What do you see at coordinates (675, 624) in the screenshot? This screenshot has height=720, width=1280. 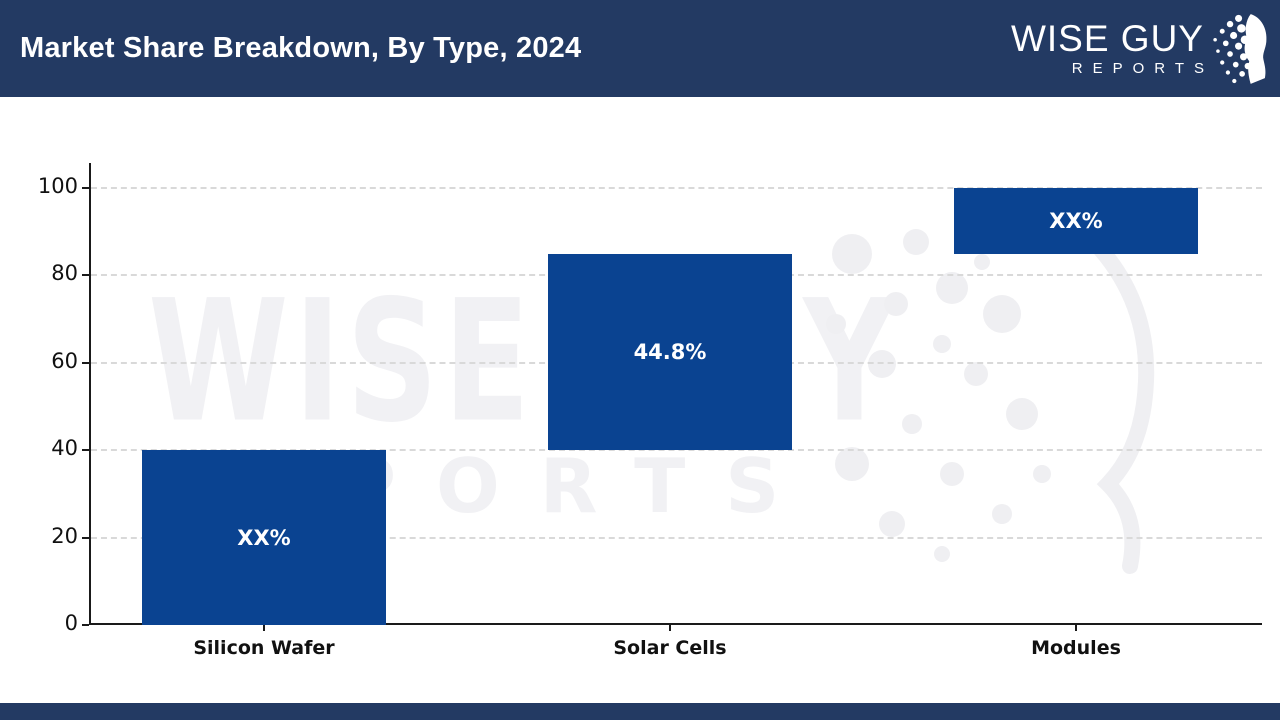 I see `x-axis-line` at bounding box center [675, 624].